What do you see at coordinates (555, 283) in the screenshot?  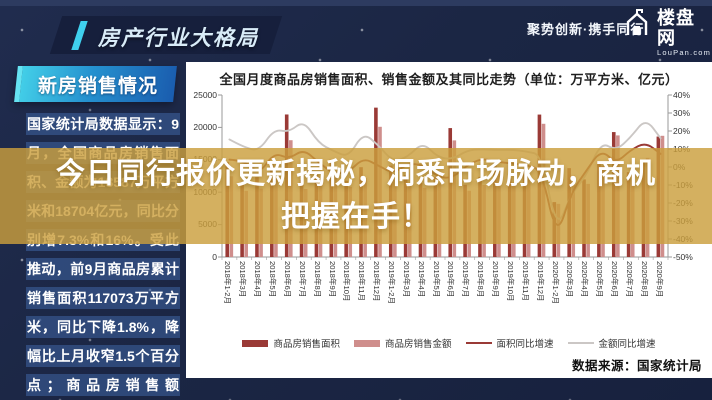 I see `x-axis-category-label: 2020年1-2月` at bounding box center [555, 283].